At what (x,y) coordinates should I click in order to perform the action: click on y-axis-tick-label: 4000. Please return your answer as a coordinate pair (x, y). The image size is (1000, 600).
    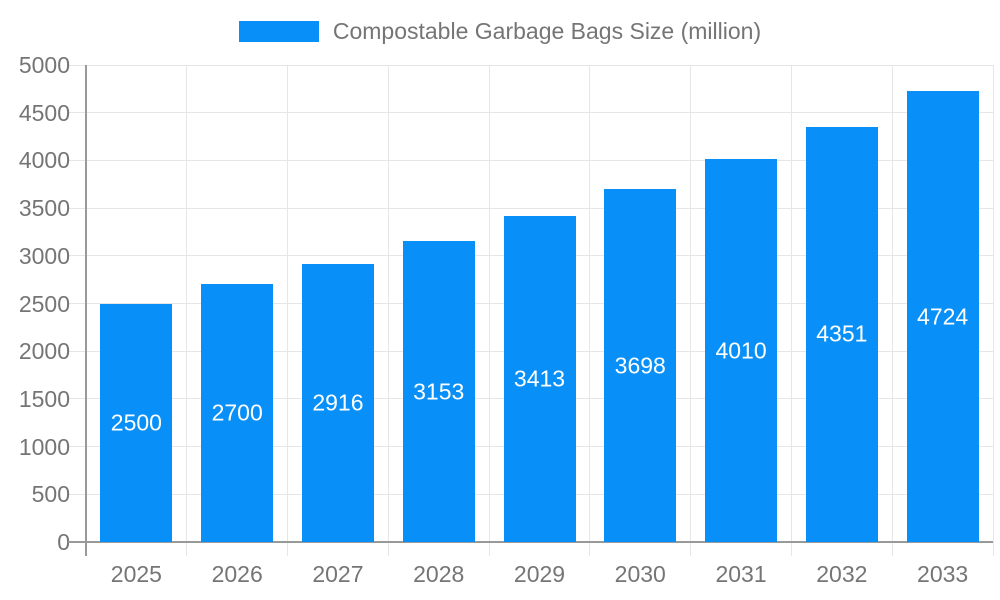
    Looking at the image, I should click on (44, 160).